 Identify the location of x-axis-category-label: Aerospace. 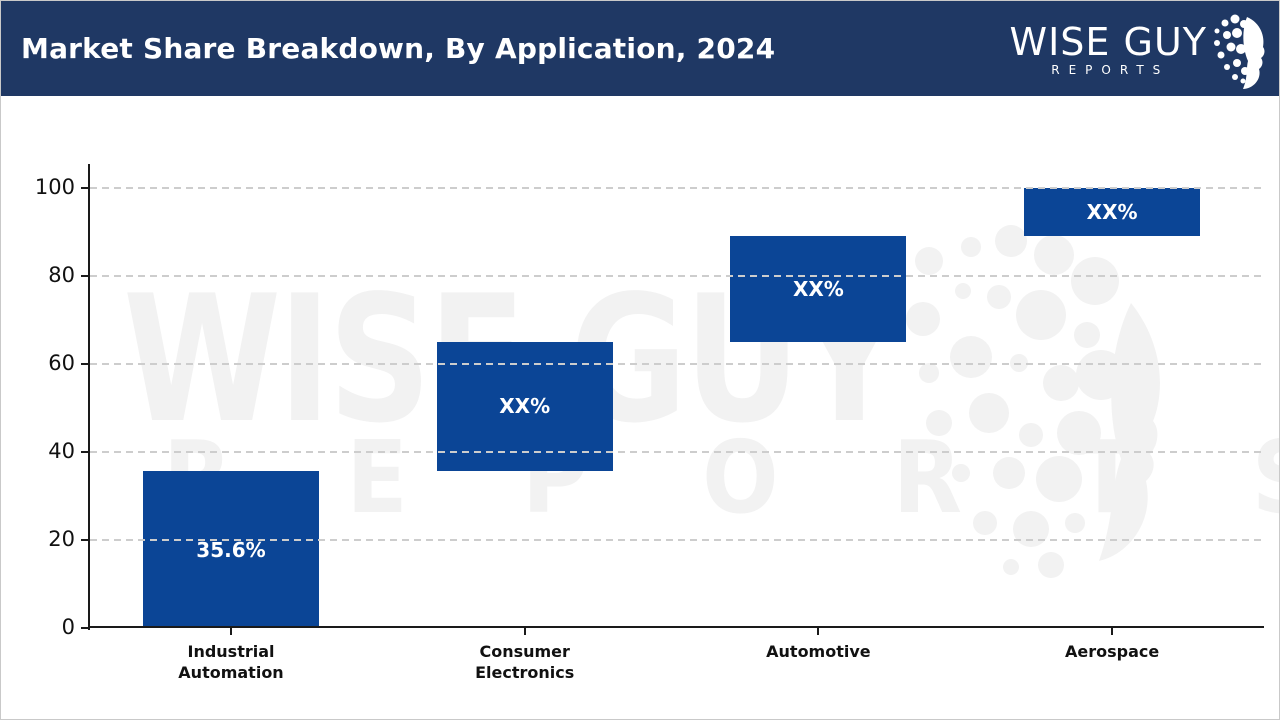
(1112, 651).